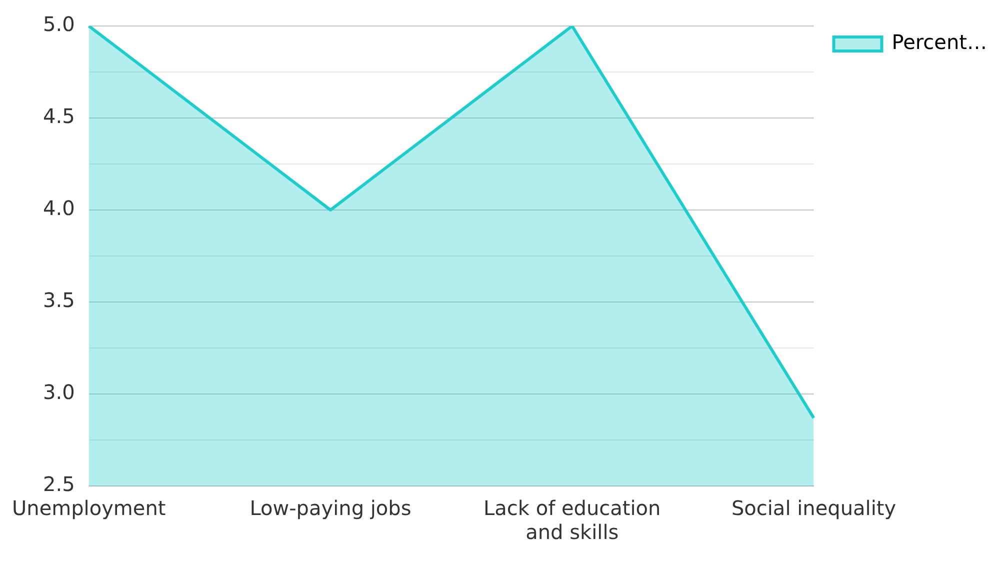  What do you see at coordinates (59, 392) in the screenshot?
I see `y-tick-label: 3.0` at bounding box center [59, 392].